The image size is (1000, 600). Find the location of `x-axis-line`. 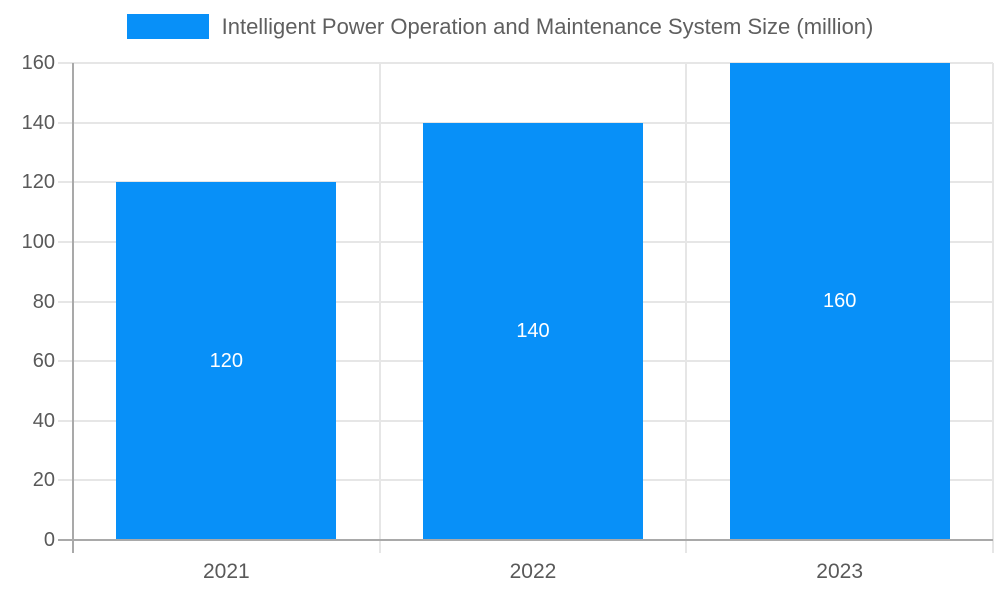

x-axis-line is located at coordinates (525, 540).